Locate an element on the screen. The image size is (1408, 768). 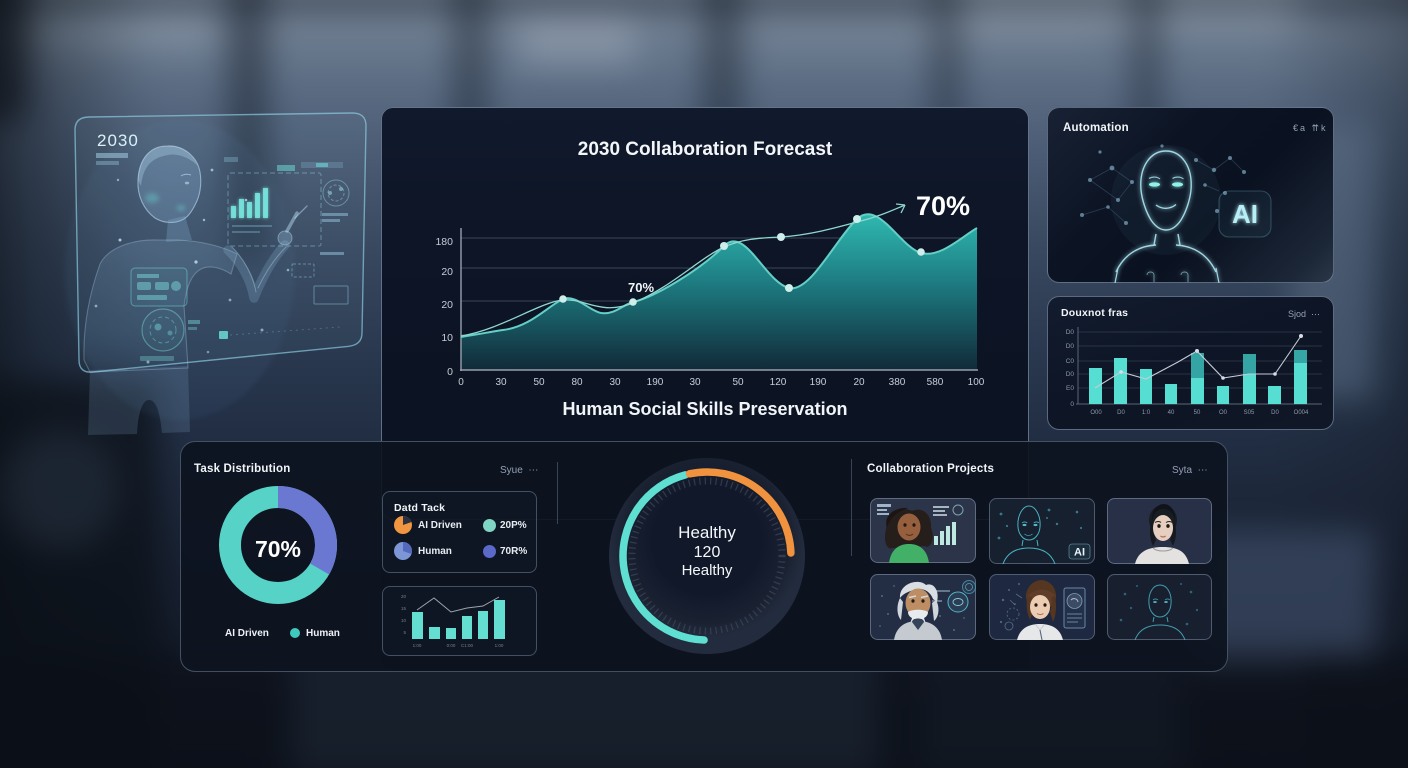
svg-text: 100 is located at coordinates (976, 382).